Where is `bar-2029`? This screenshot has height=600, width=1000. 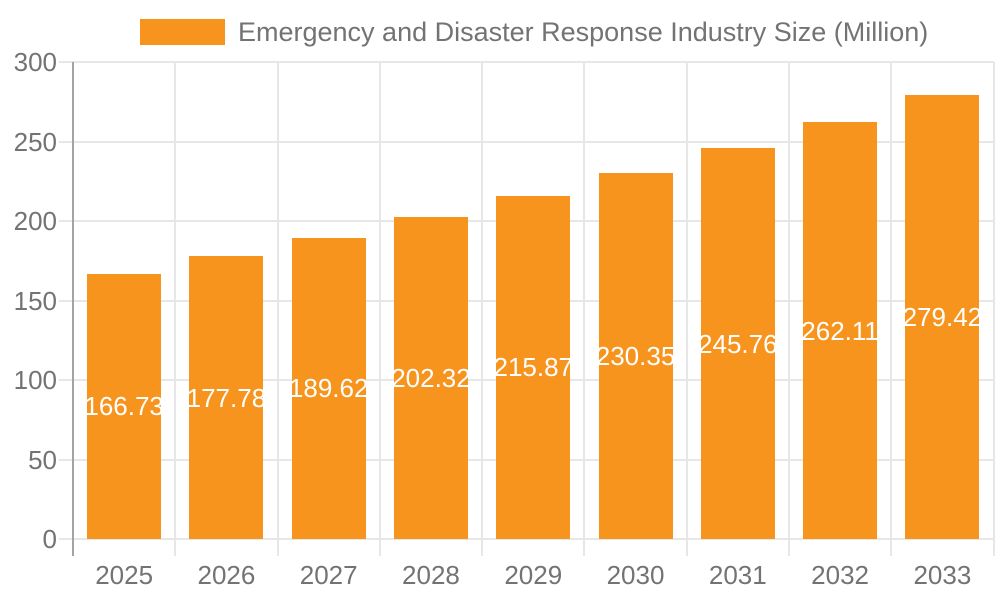 bar-2029 is located at coordinates (533, 367).